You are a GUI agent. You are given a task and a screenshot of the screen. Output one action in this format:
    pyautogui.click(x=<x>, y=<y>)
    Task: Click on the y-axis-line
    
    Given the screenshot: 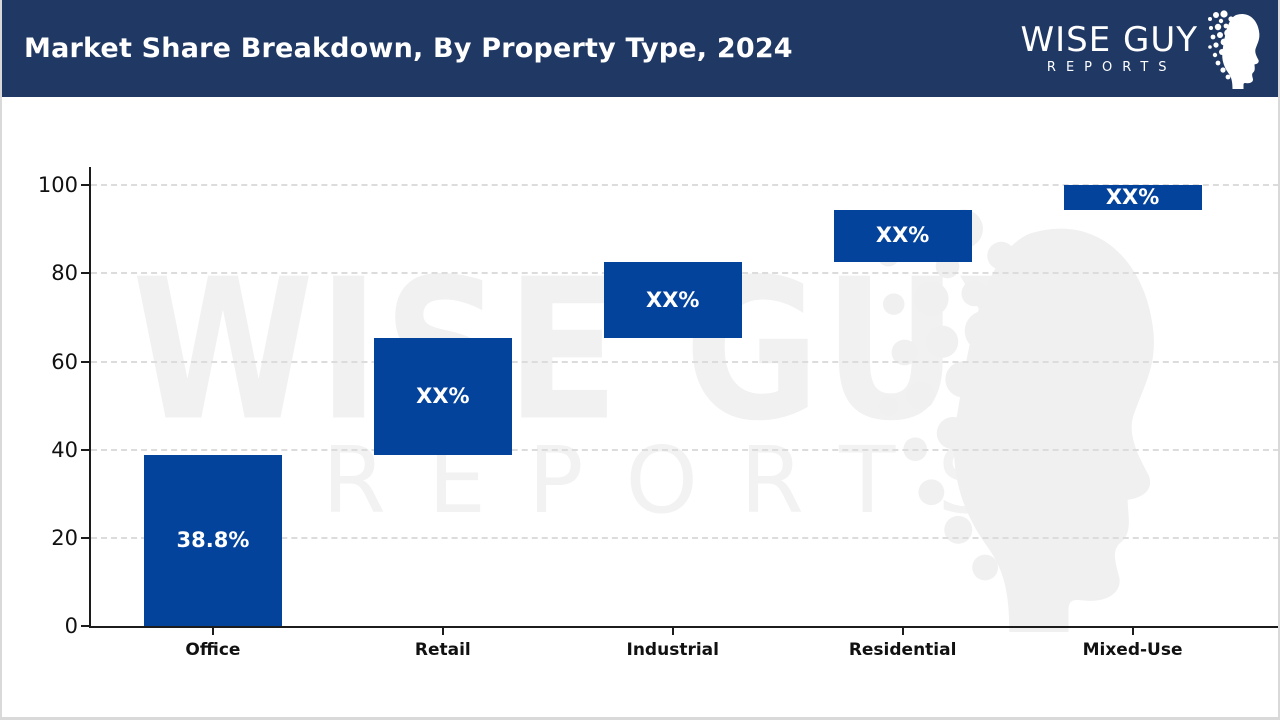 What is the action you would take?
    pyautogui.click(x=90, y=397)
    